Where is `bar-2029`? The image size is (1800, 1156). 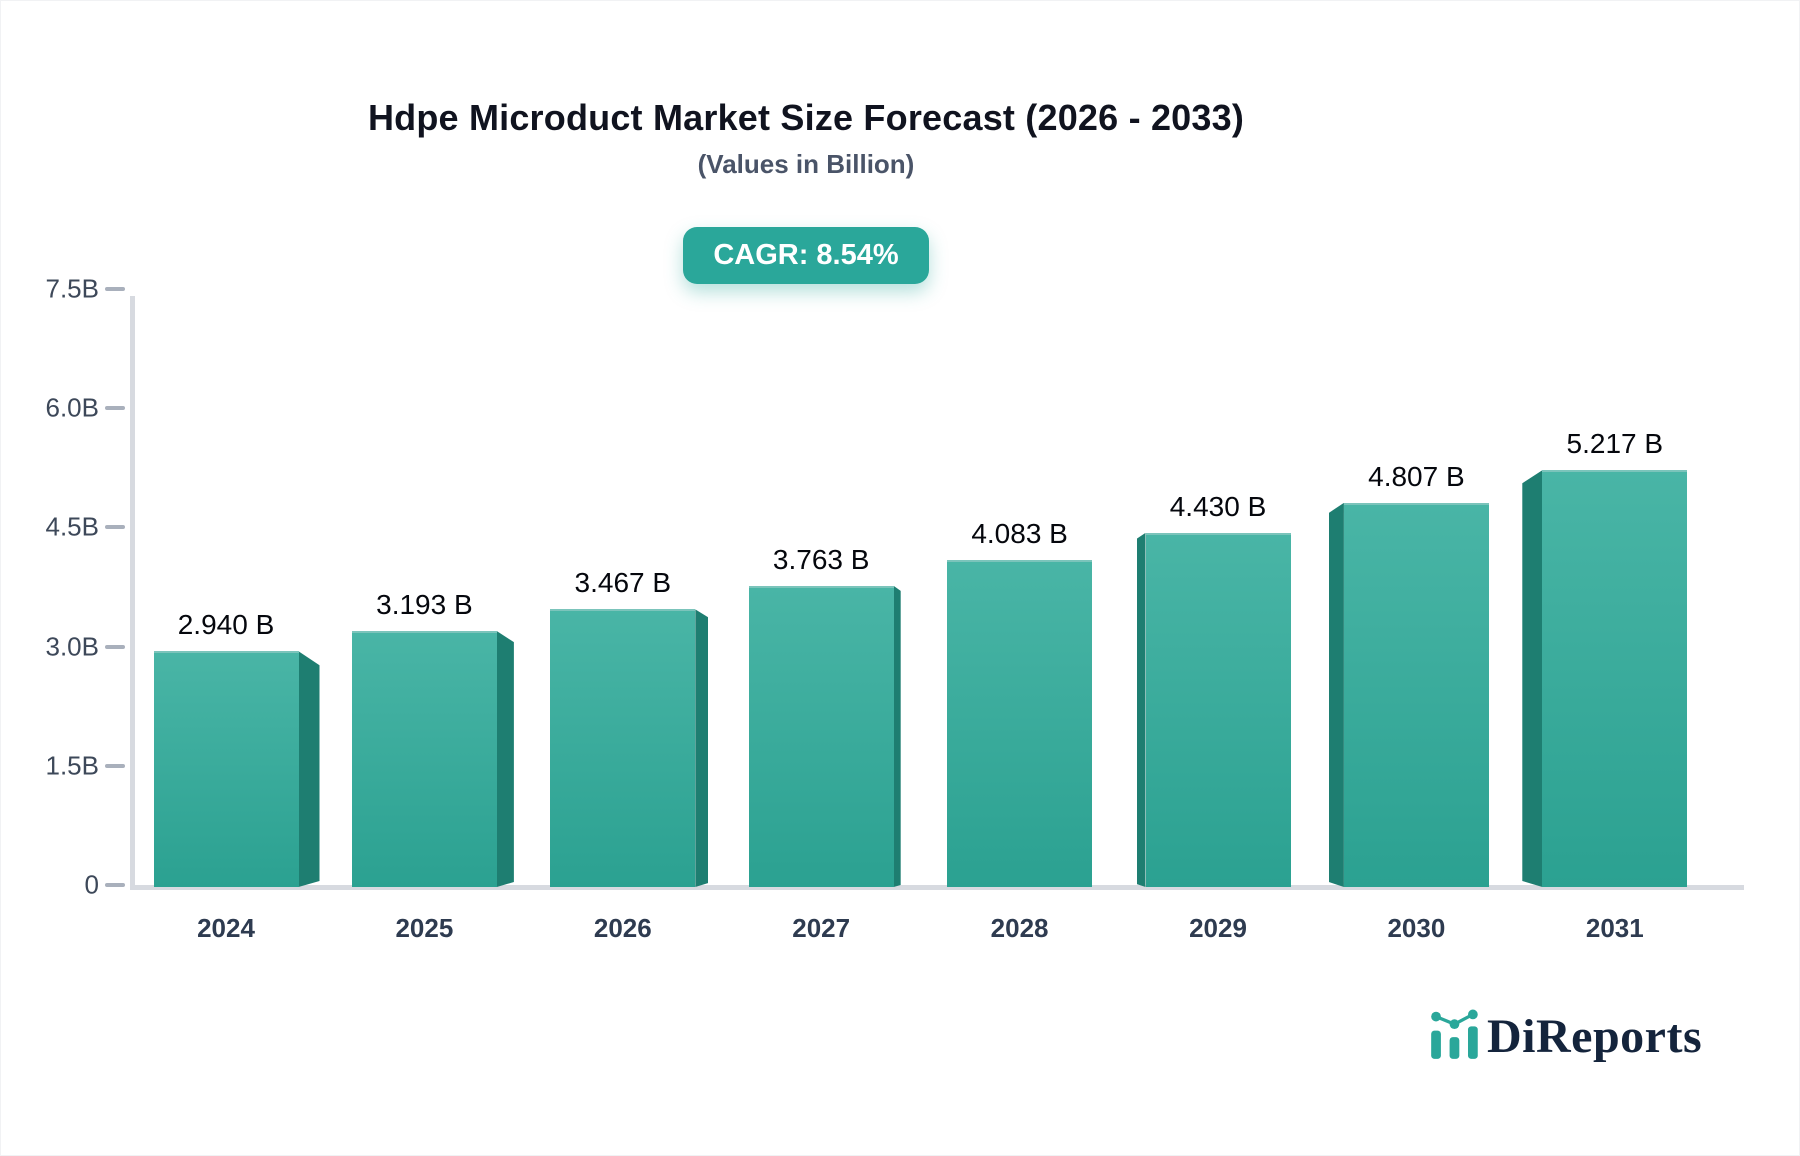 bar-2029 is located at coordinates (1218, 709).